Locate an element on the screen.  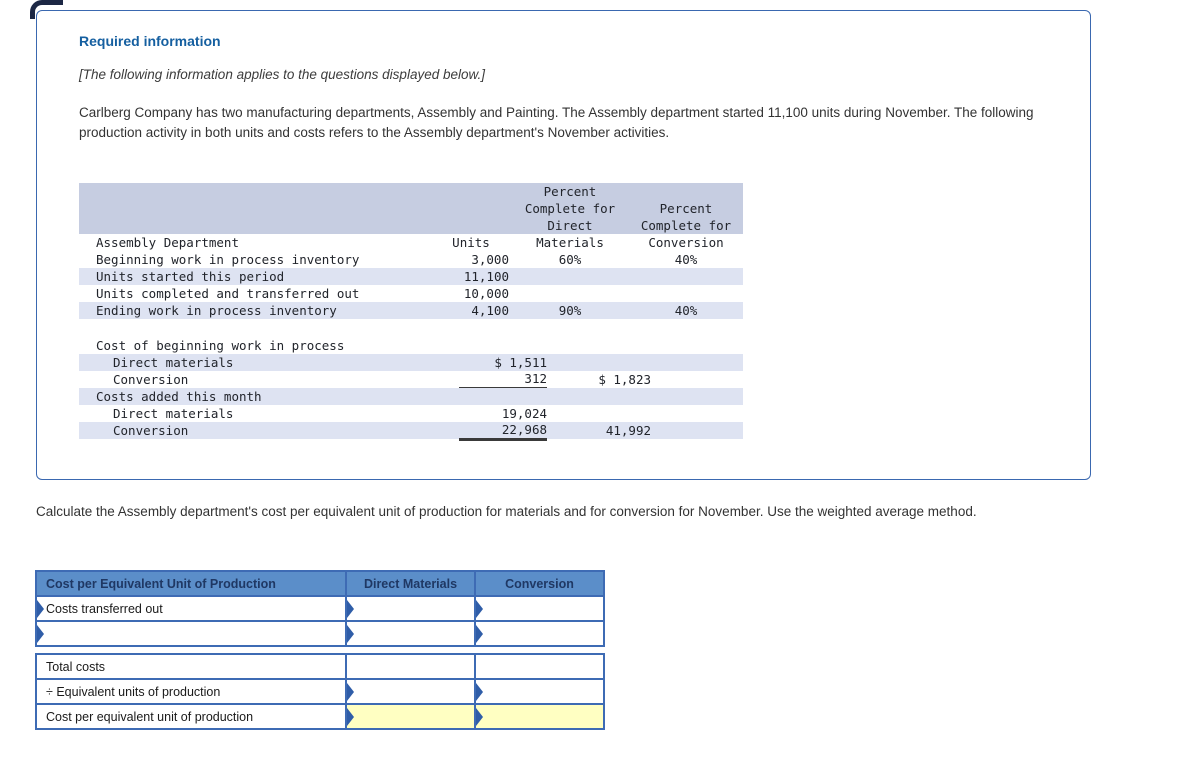
conversion-column-header: Conversion is located at coordinates (539, 583).